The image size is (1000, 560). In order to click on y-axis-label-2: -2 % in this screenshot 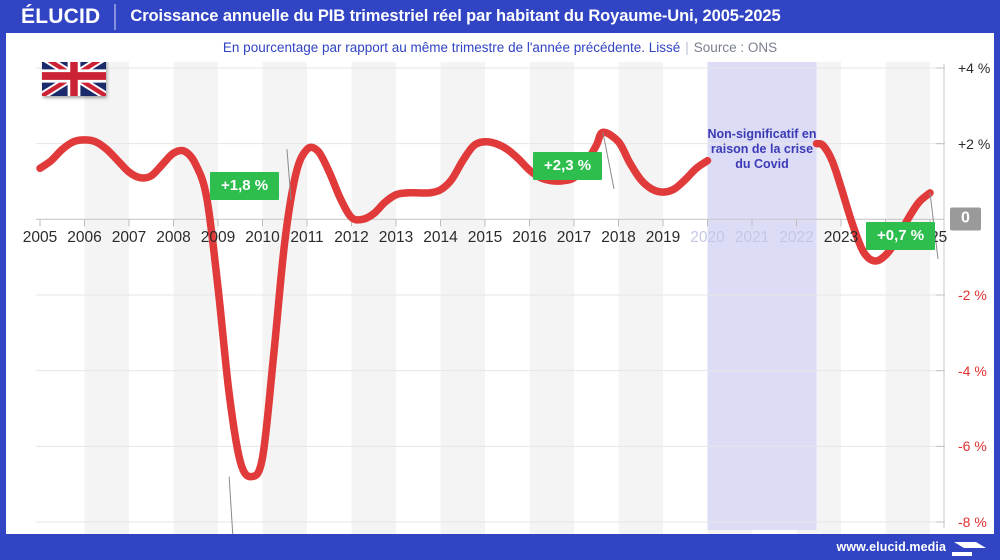, I will do `click(972, 295)`.